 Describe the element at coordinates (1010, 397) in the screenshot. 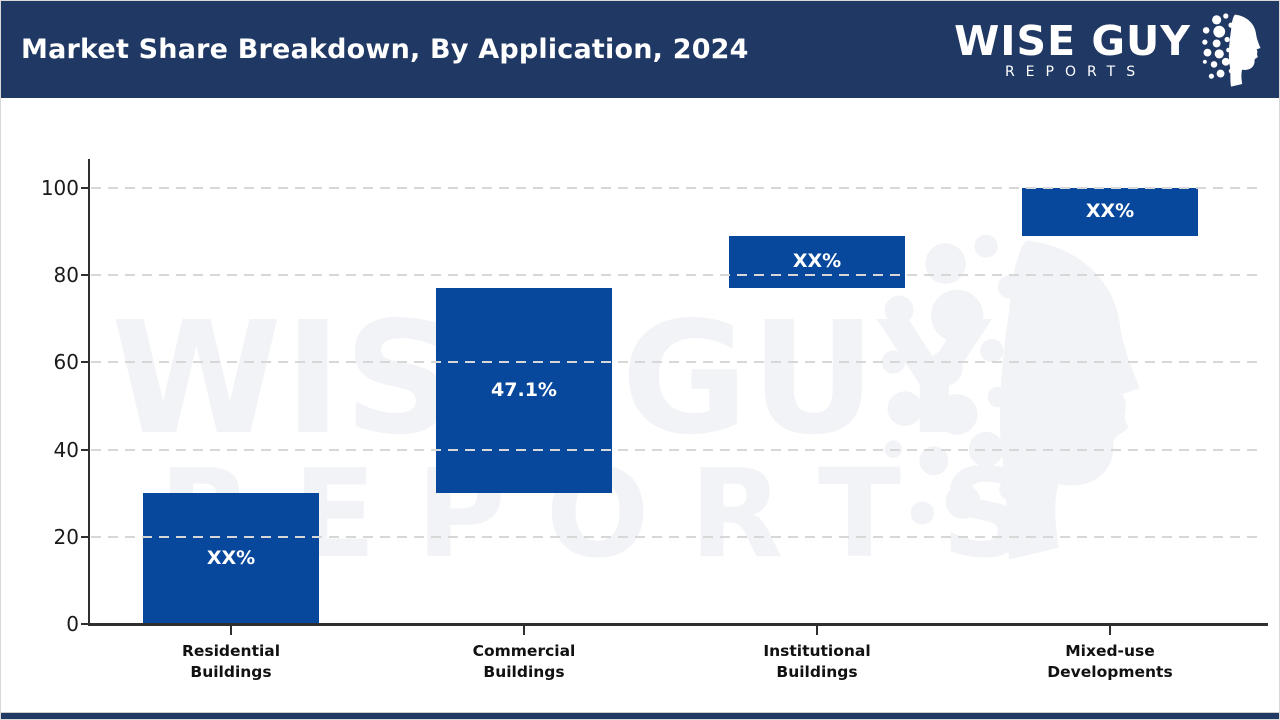

I see `watermark-head-profile-icon` at that location.